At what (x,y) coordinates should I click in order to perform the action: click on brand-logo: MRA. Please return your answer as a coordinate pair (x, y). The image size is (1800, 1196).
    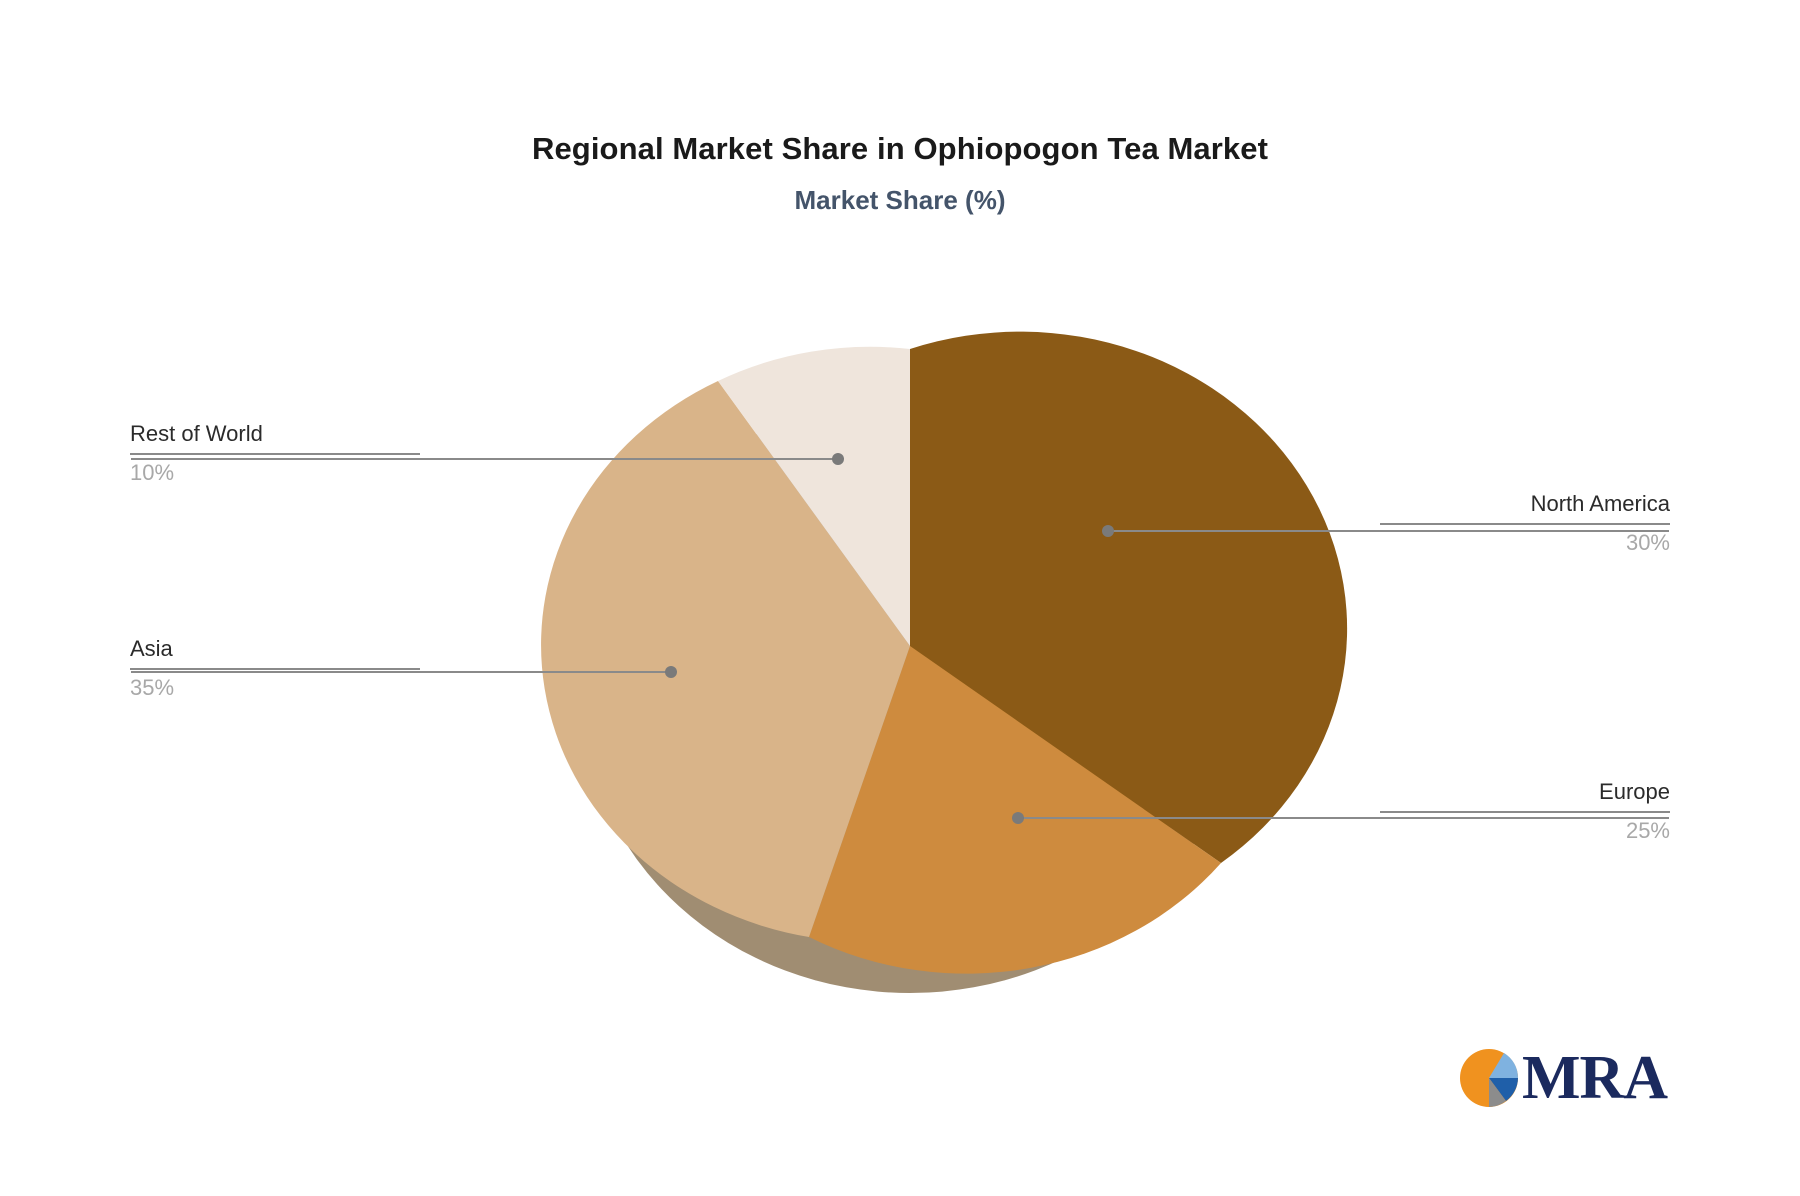
    Looking at the image, I should click on (1562, 1078).